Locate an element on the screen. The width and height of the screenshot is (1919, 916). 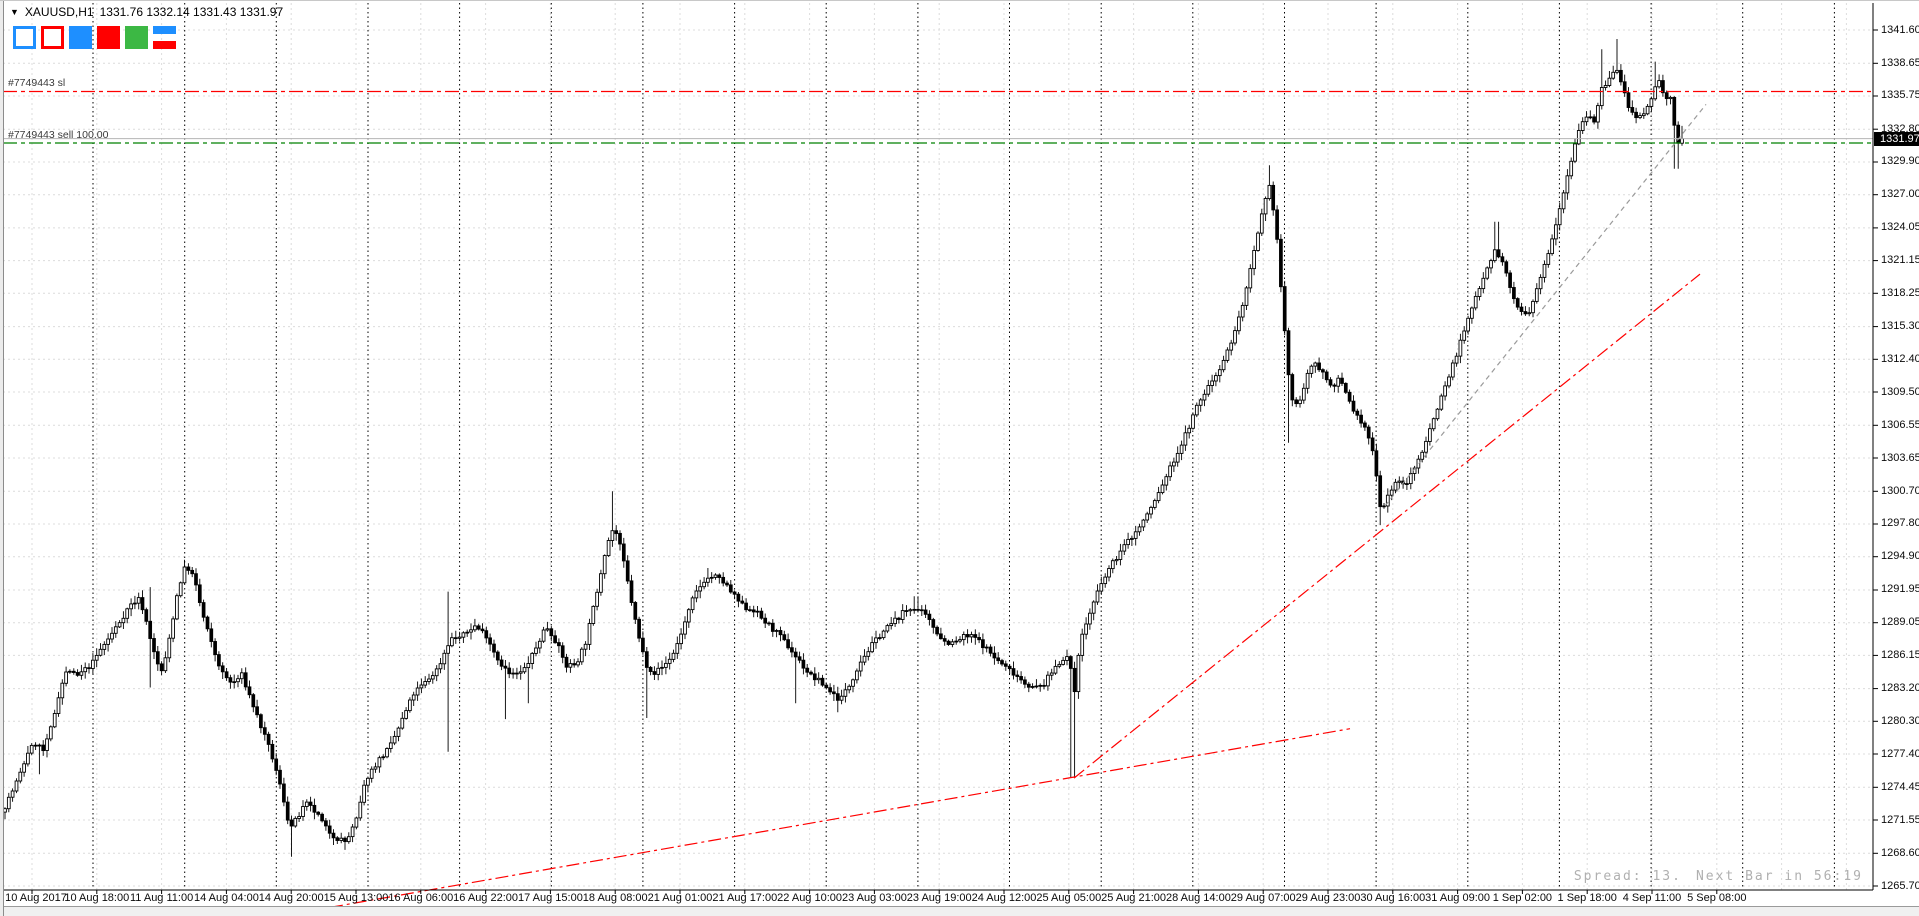
blue-outline-square-icon is located at coordinates (24, 37).